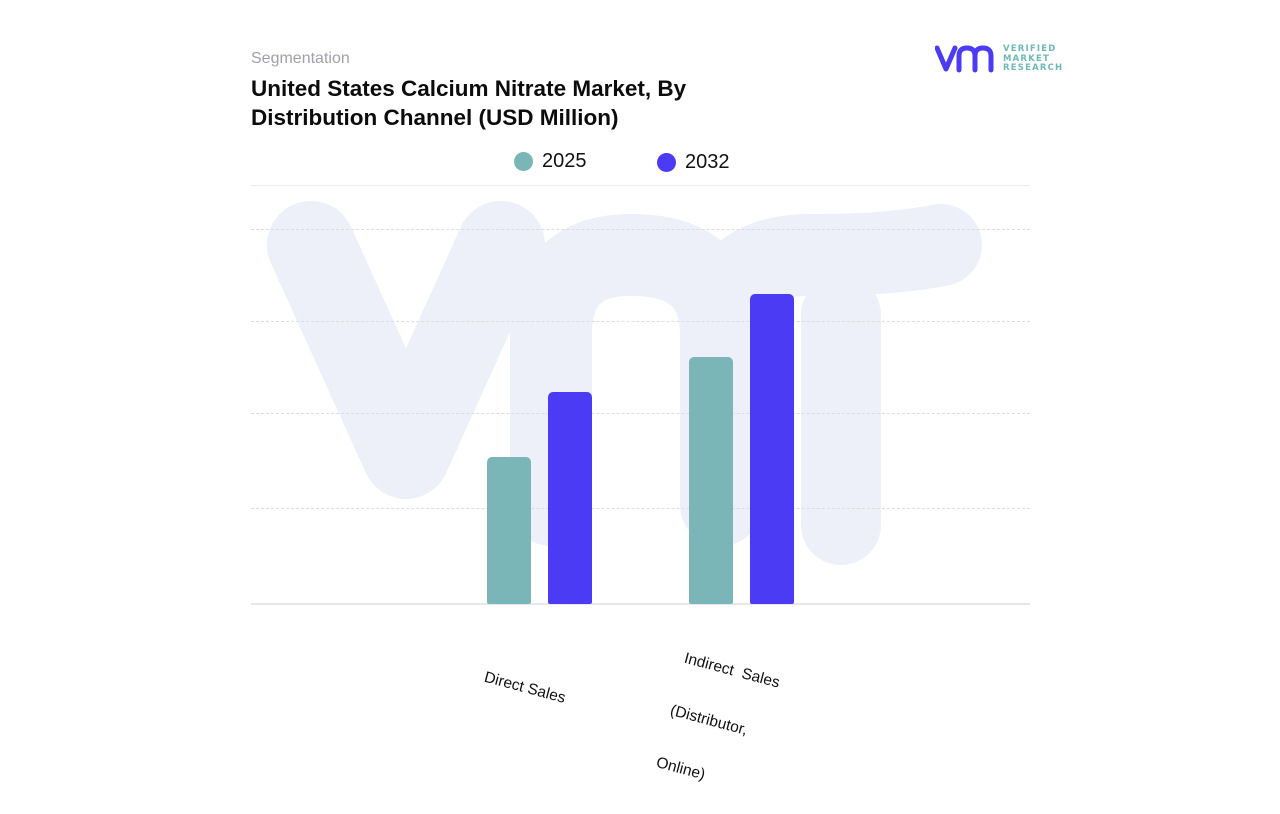  I want to click on x-axis-baseline, so click(640, 604).